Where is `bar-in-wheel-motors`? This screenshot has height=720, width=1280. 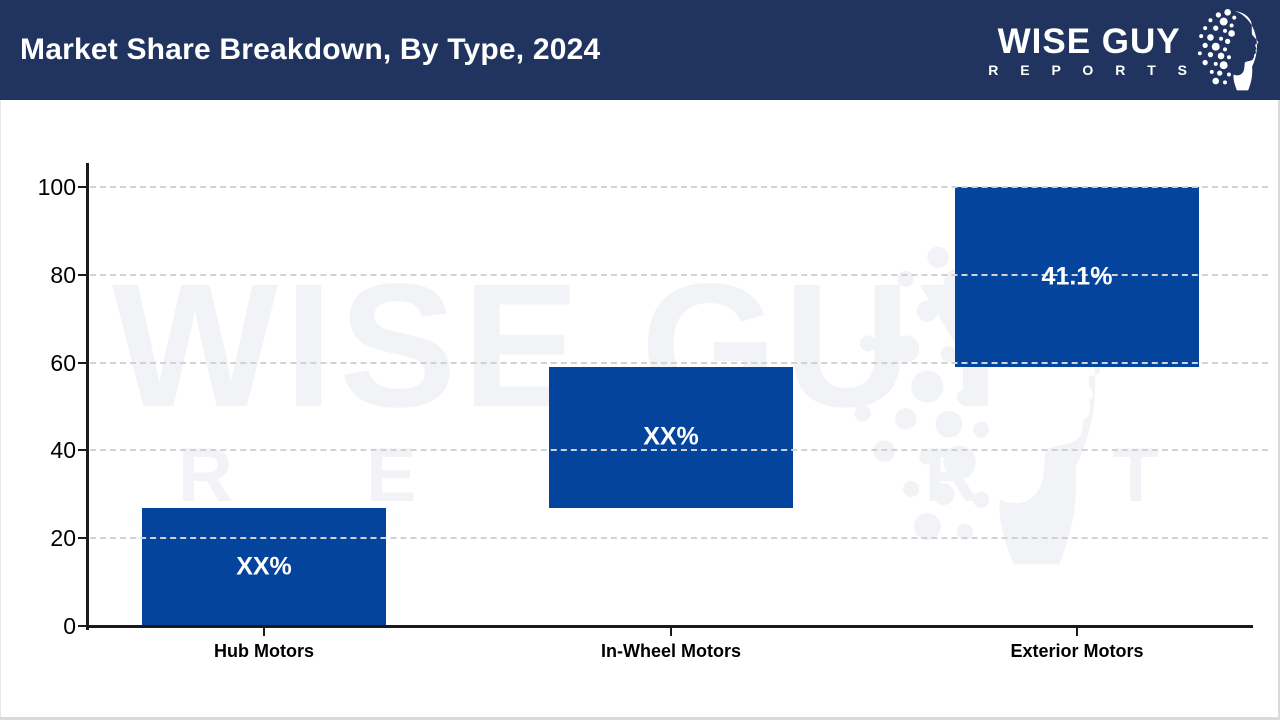
bar-in-wheel-motors is located at coordinates (671, 437).